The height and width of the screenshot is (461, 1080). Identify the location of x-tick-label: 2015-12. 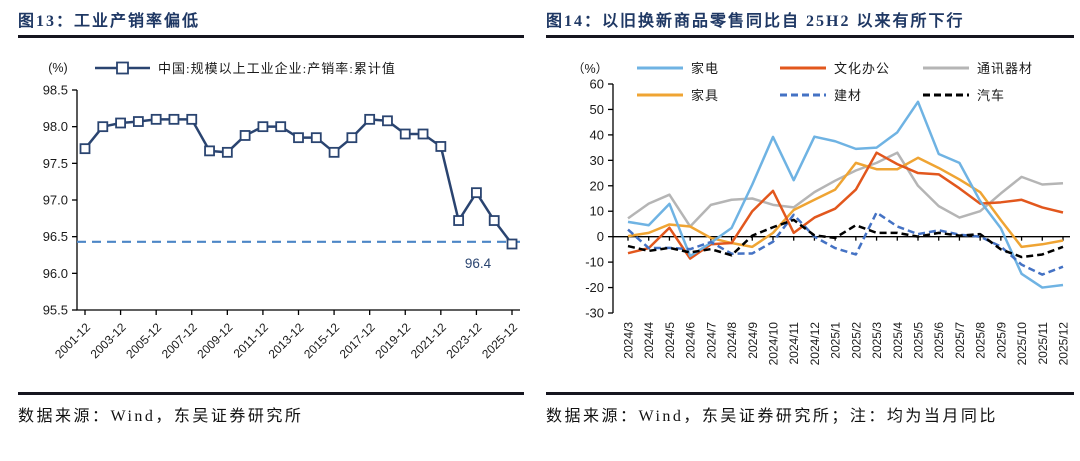
(321, 340).